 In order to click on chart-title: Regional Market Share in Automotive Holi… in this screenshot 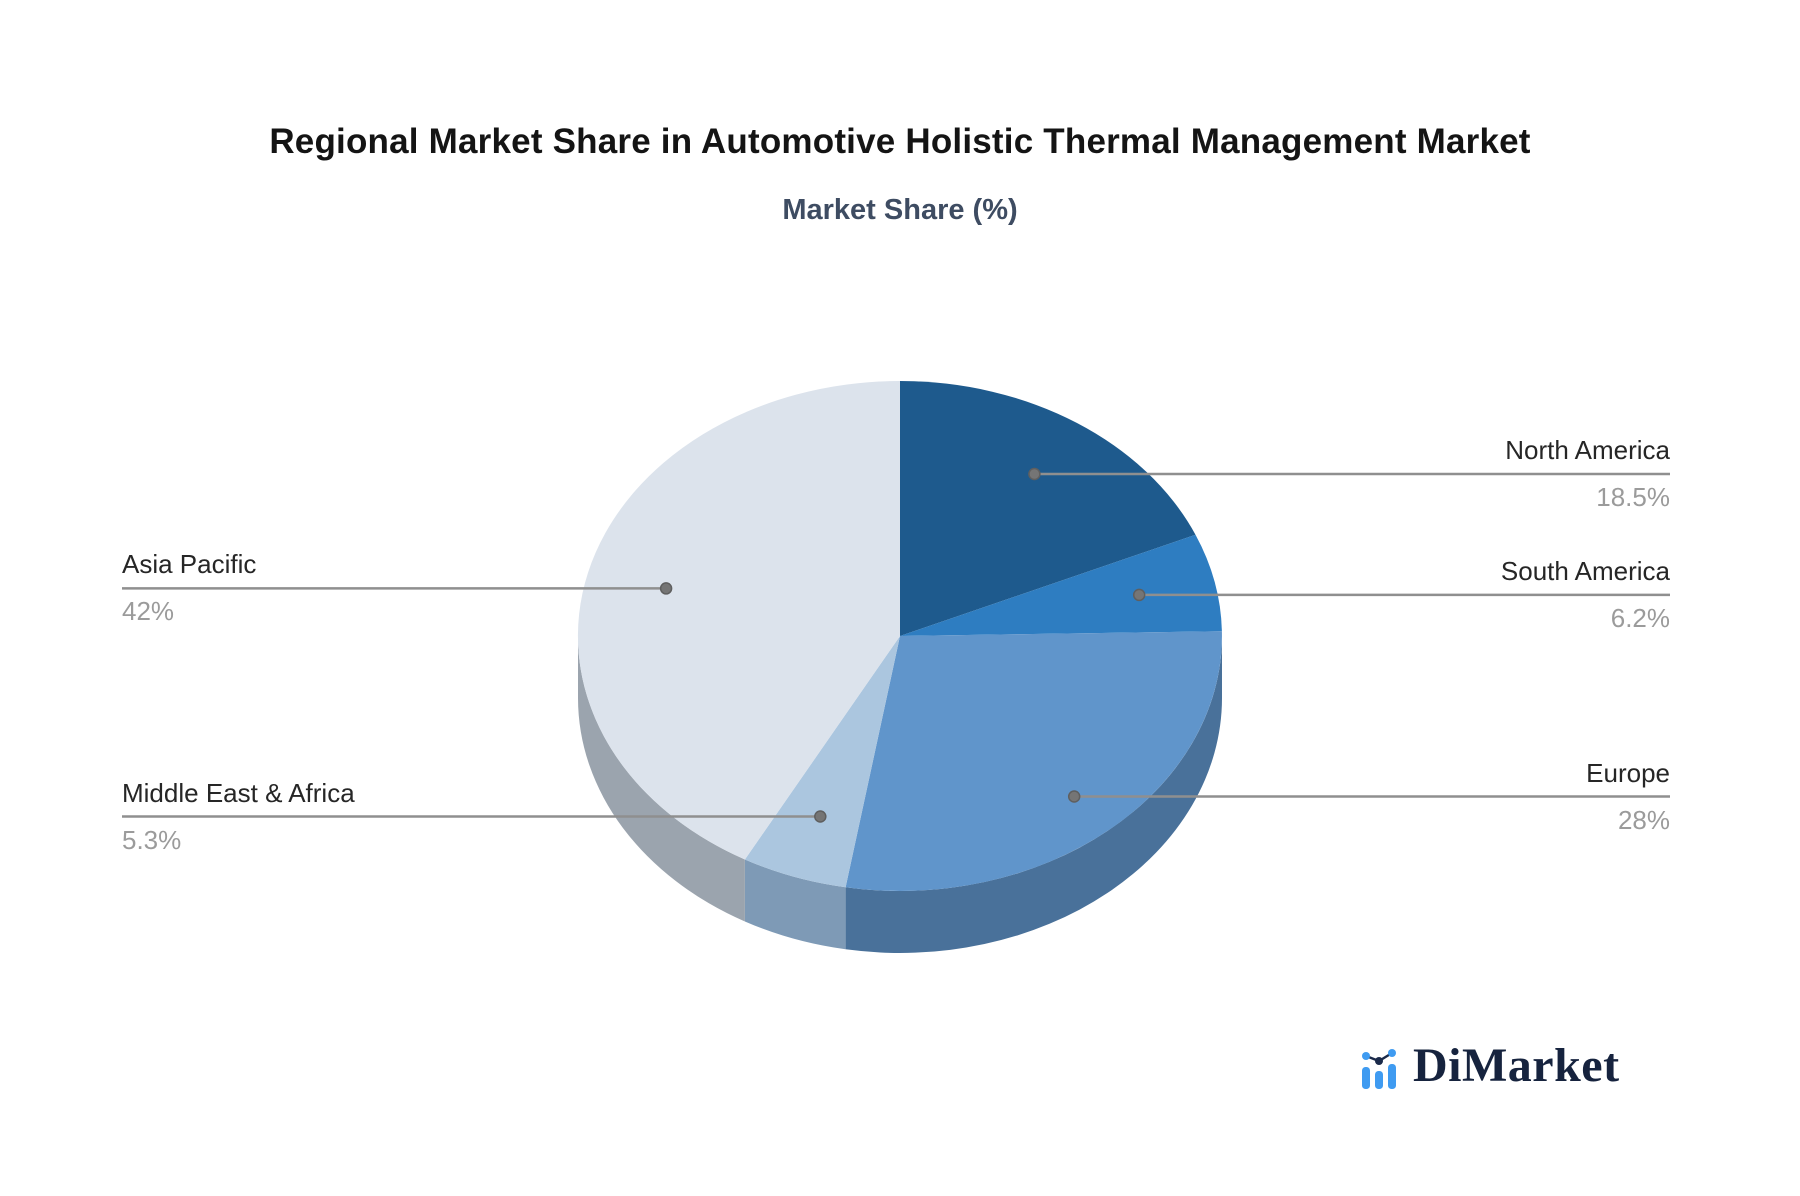, I will do `click(900, 141)`.